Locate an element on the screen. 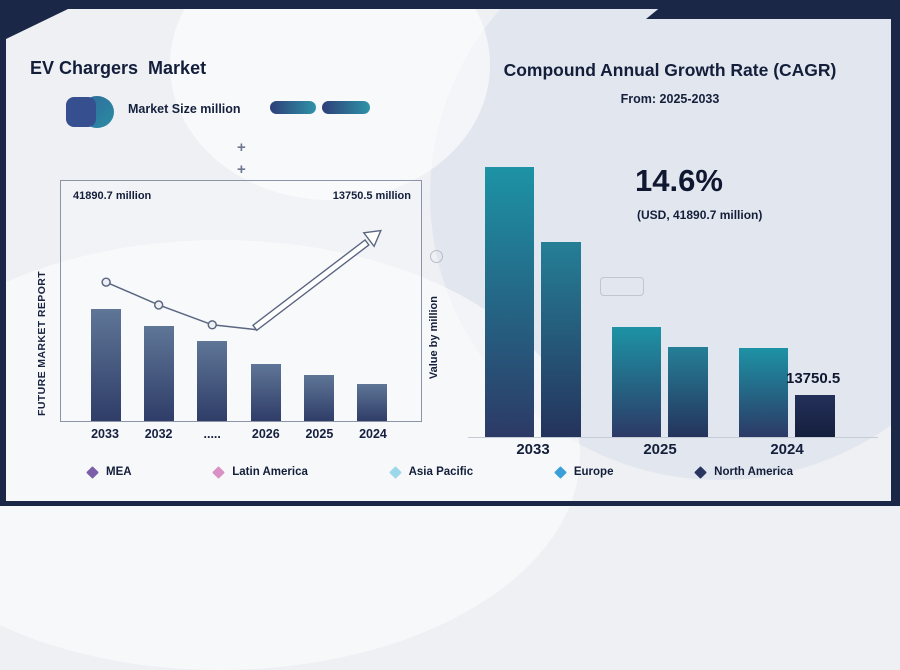  legend-label: North America is located at coordinates (753, 472).